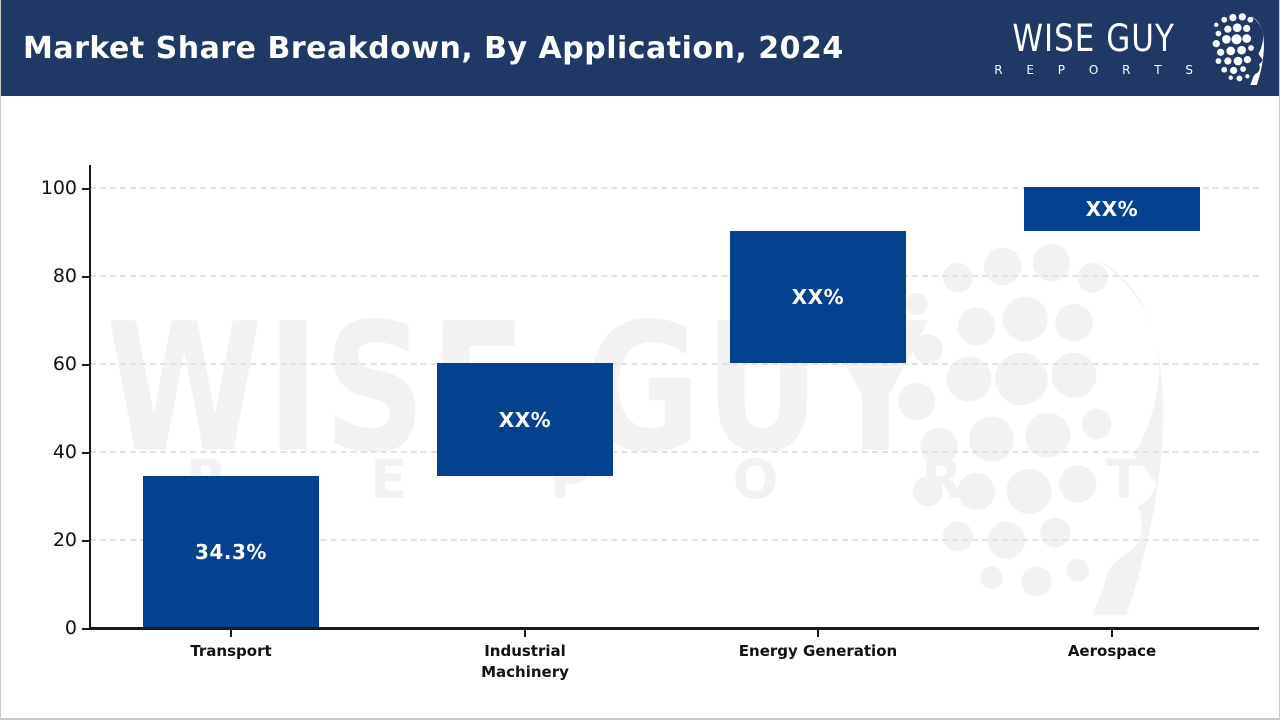 The width and height of the screenshot is (1280, 720). What do you see at coordinates (1112, 651) in the screenshot?
I see `category-label-3: Aerospace` at bounding box center [1112, 651].